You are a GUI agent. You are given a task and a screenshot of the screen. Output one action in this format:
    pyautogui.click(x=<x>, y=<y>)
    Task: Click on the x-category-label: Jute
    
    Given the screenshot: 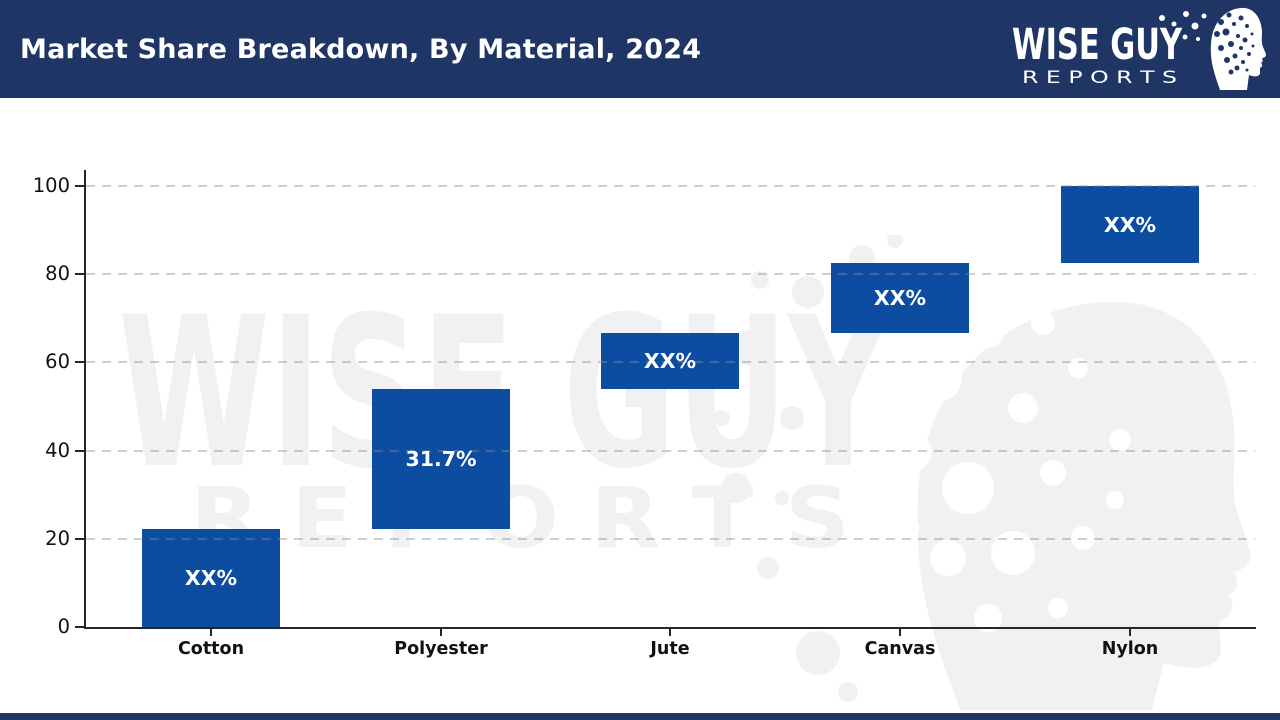 What is the action you would take?
    pyautogui.click(x=670, y=649)
    